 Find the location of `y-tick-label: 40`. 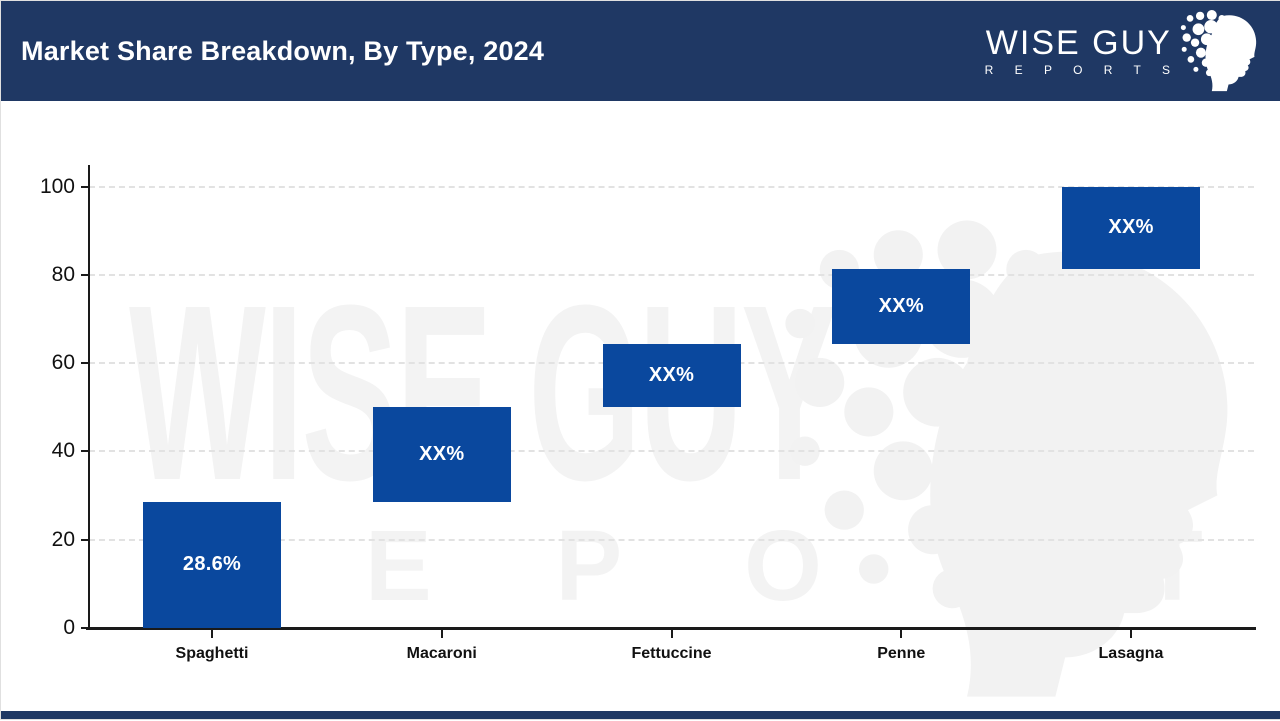

y-tick-label: 40 is located at coordinates (63, 451).